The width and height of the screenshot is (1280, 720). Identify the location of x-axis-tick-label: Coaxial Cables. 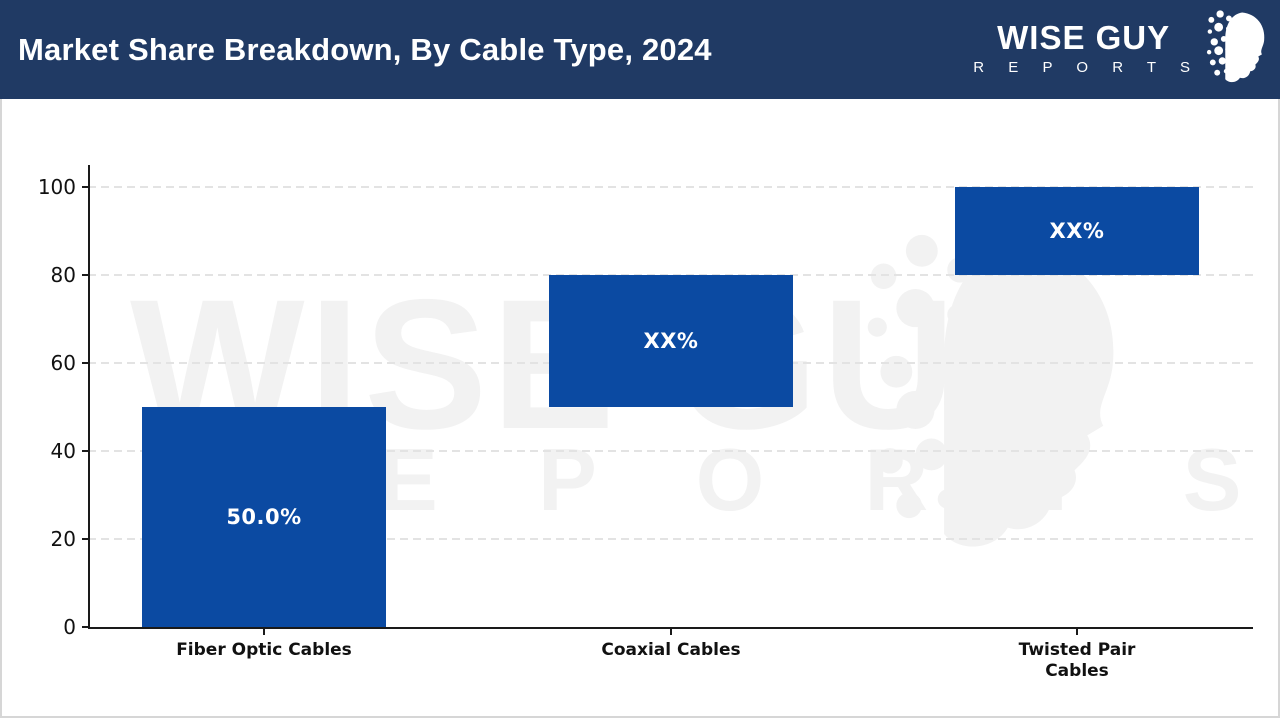
(671, 650).